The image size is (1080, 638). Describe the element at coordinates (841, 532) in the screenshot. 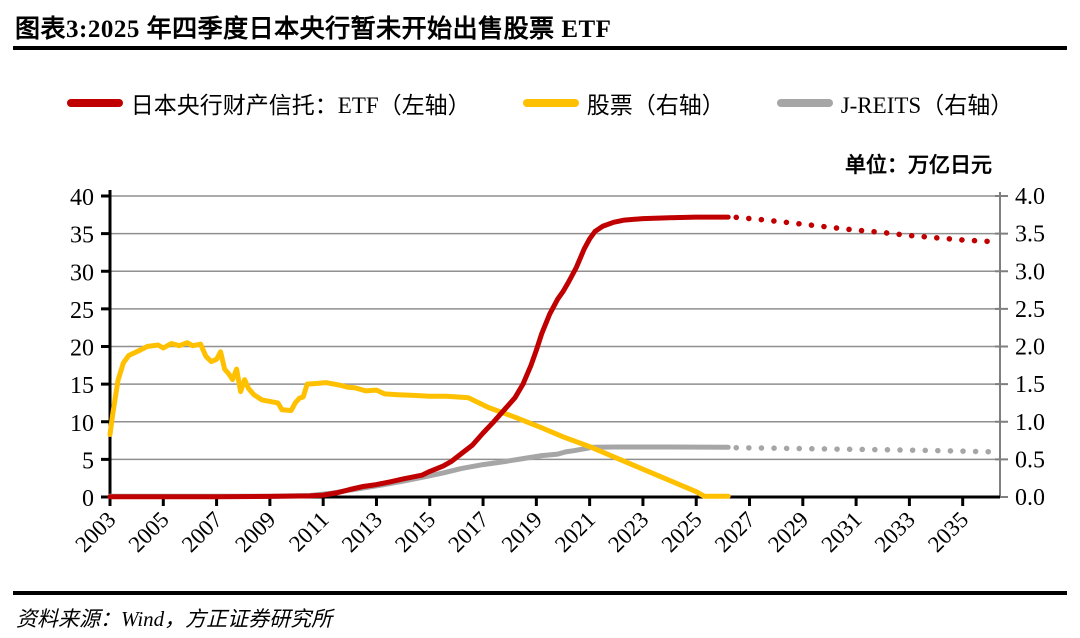

I see `x-axis-label: 2031` at that location.